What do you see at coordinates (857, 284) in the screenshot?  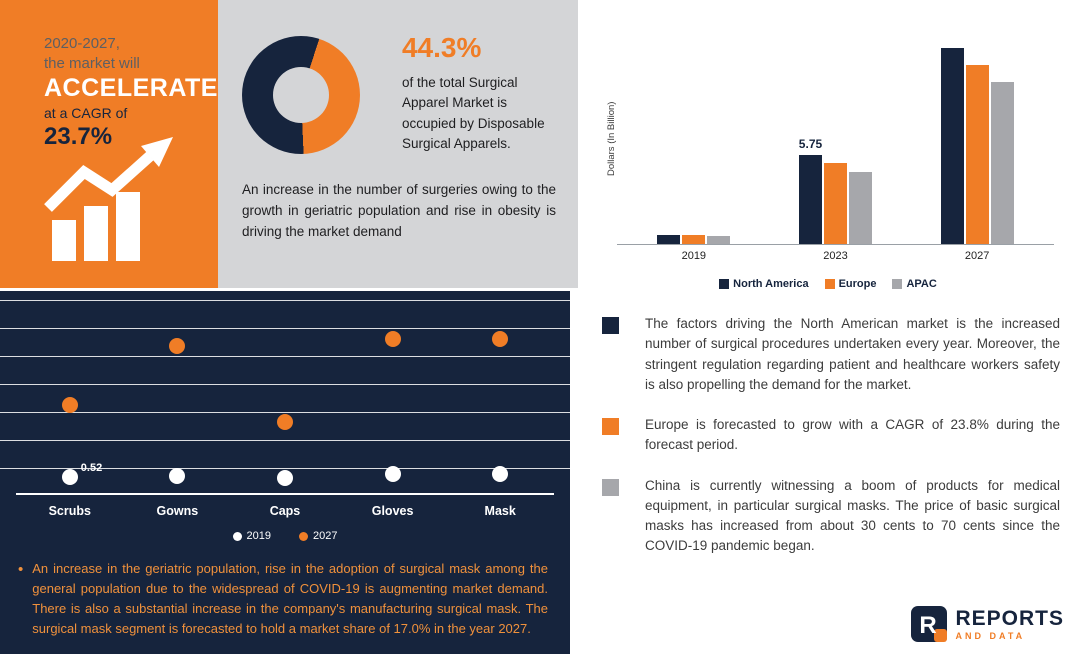 I see `legend-label: Europe` at bounding box center [857, 284].